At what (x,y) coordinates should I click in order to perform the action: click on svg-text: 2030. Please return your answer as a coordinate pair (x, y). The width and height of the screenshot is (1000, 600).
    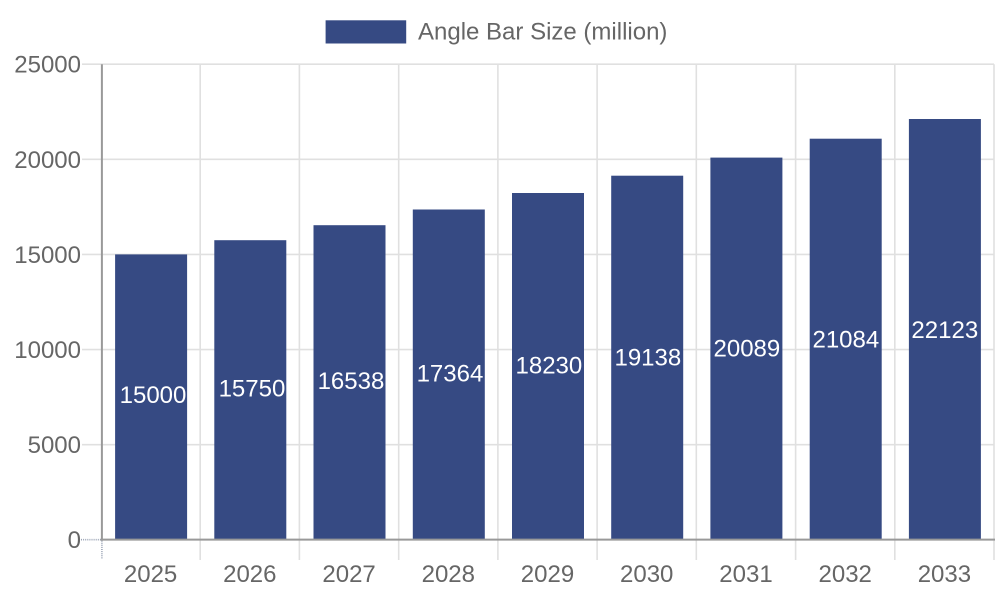
    Looking at the image, I should click on (646, 574).